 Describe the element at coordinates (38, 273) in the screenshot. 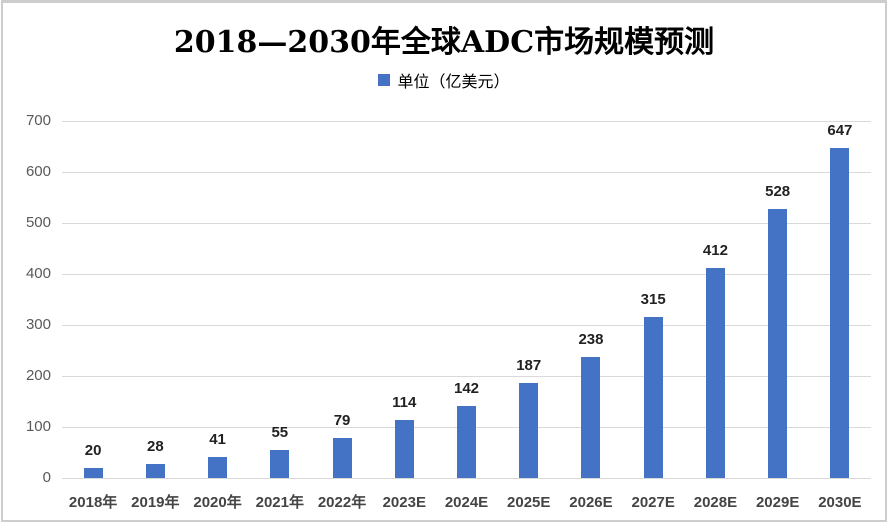

I see `y-axis-tick-label: 400` at that location.